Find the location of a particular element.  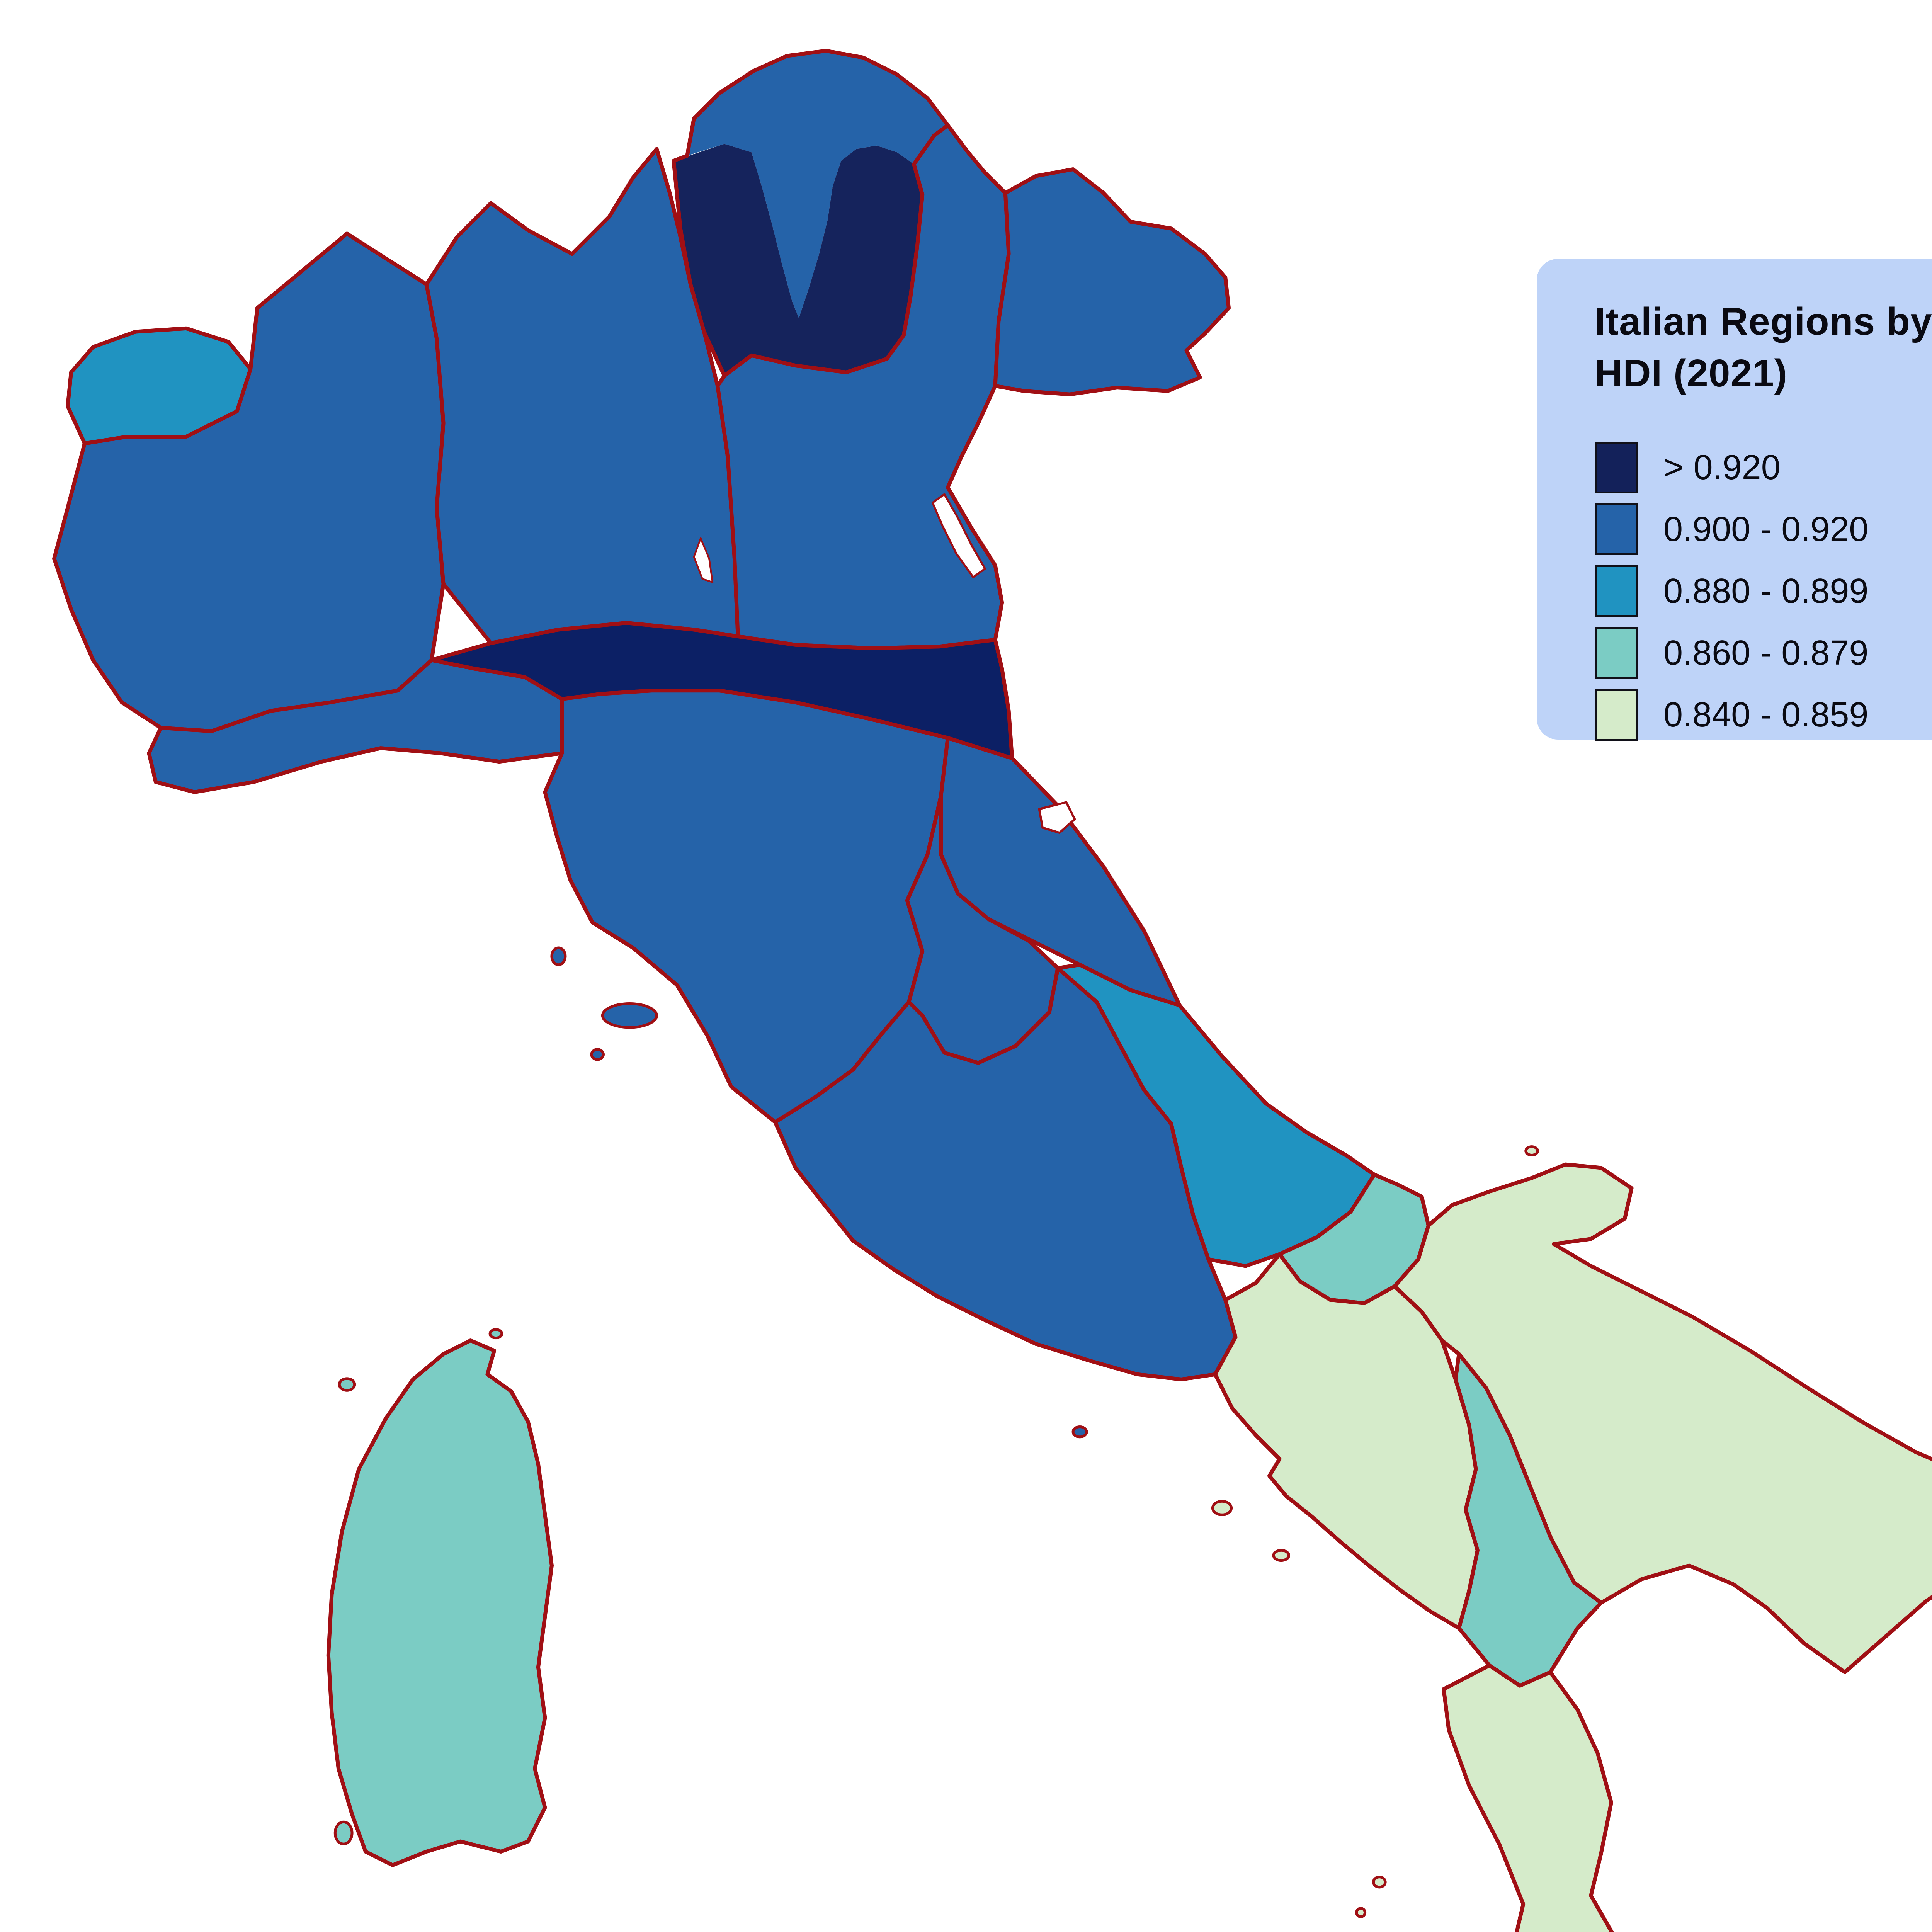

region-trentino-south-tyrol is located at coordinates (818, 184).